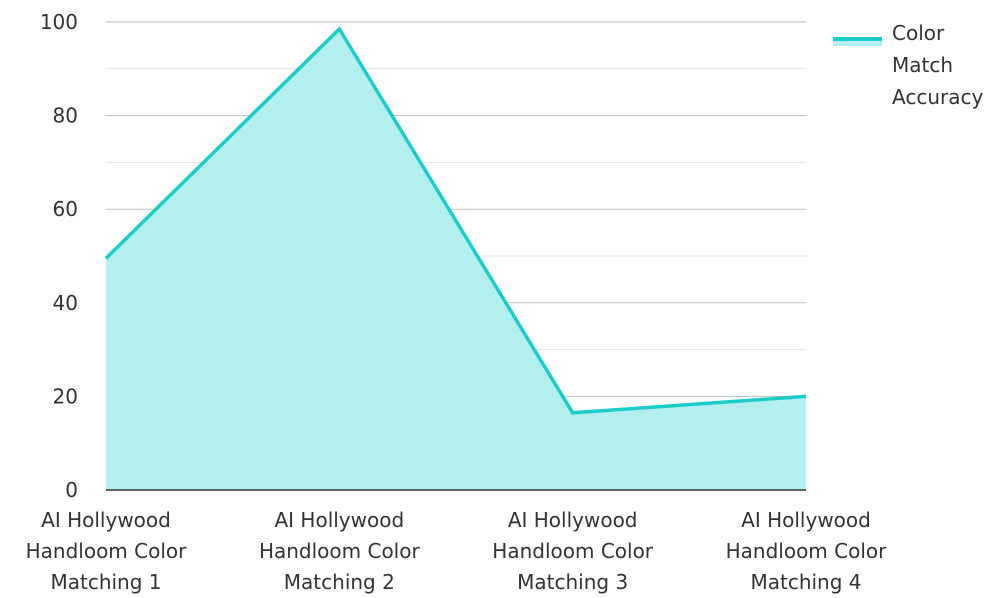 This screenshot has height=598, width=997. Describe the element at coordinates (59, 256) in the screenshot. I see `y-axis-tick-labels: 0 20 40 60 80 100` at that location.